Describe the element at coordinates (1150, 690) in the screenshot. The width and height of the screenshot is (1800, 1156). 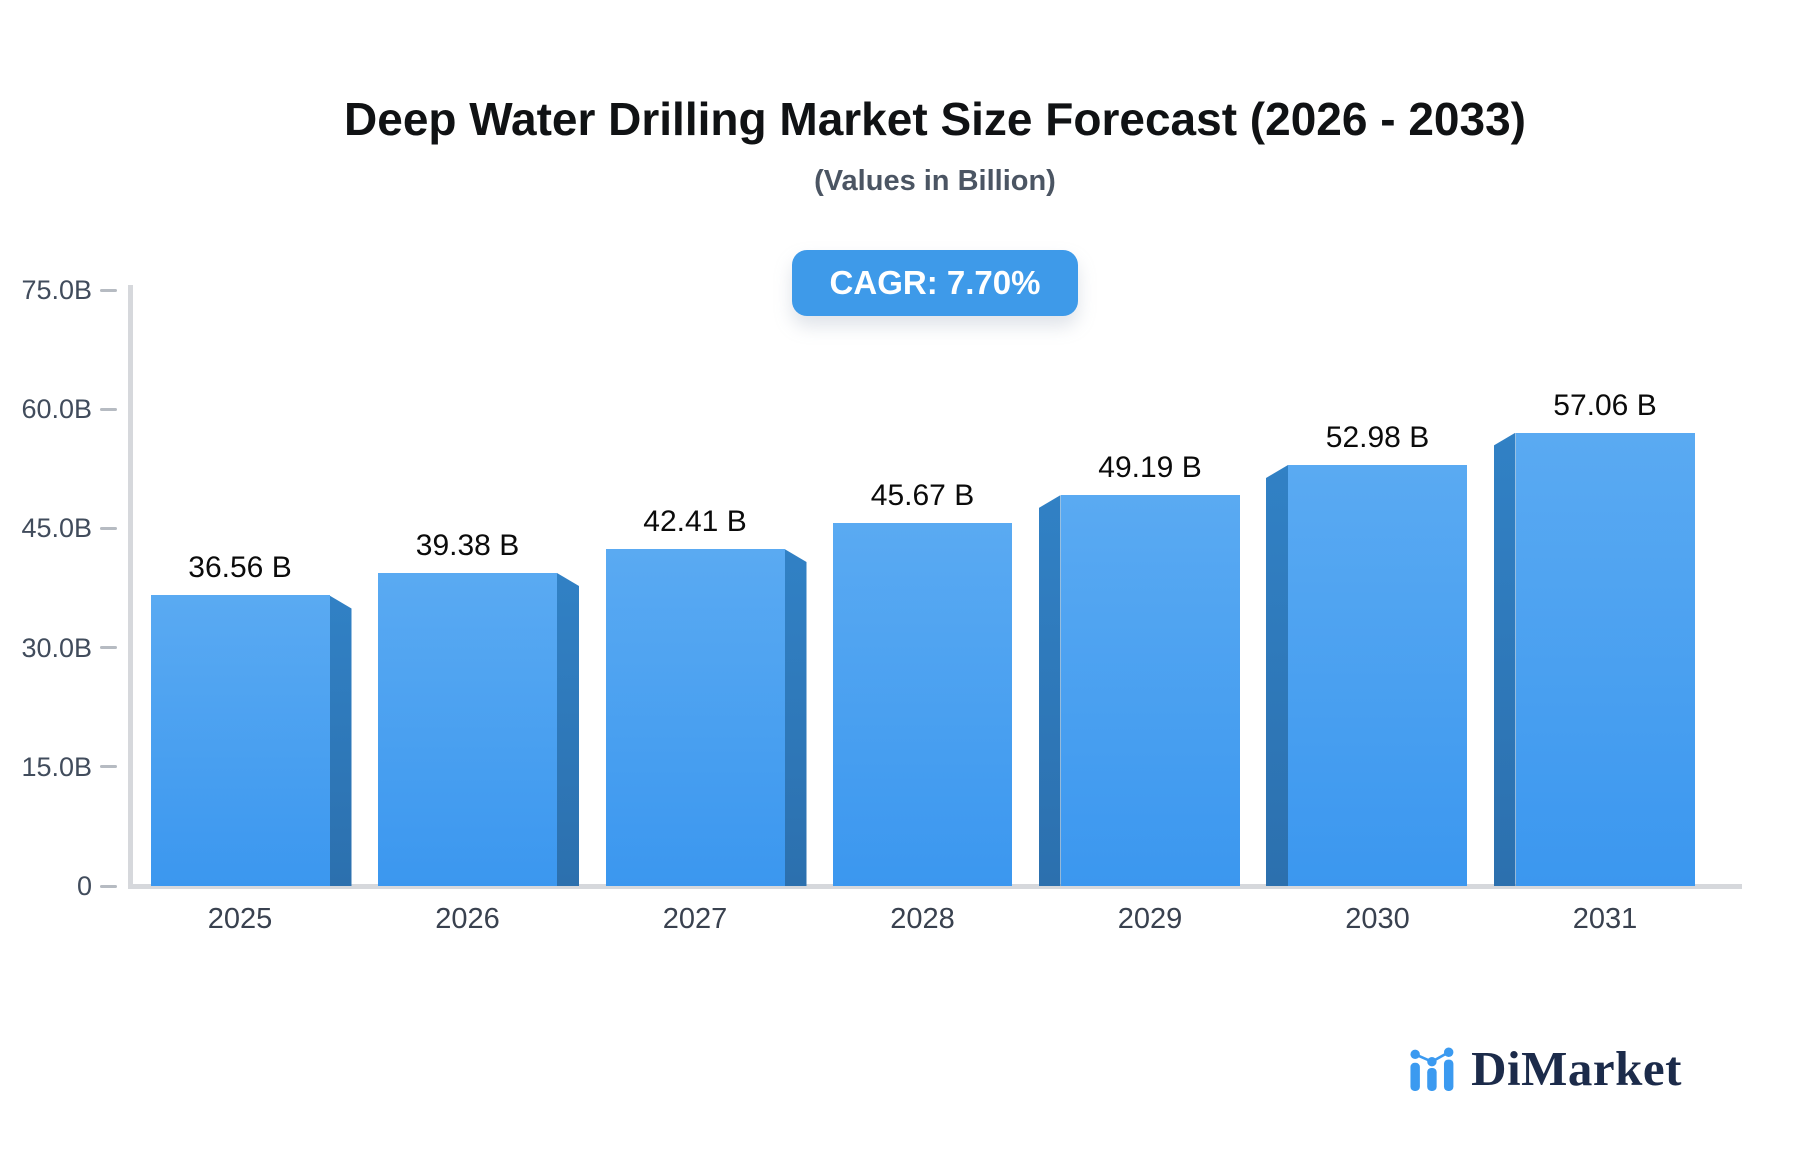
I see `bar-2029` at that location.